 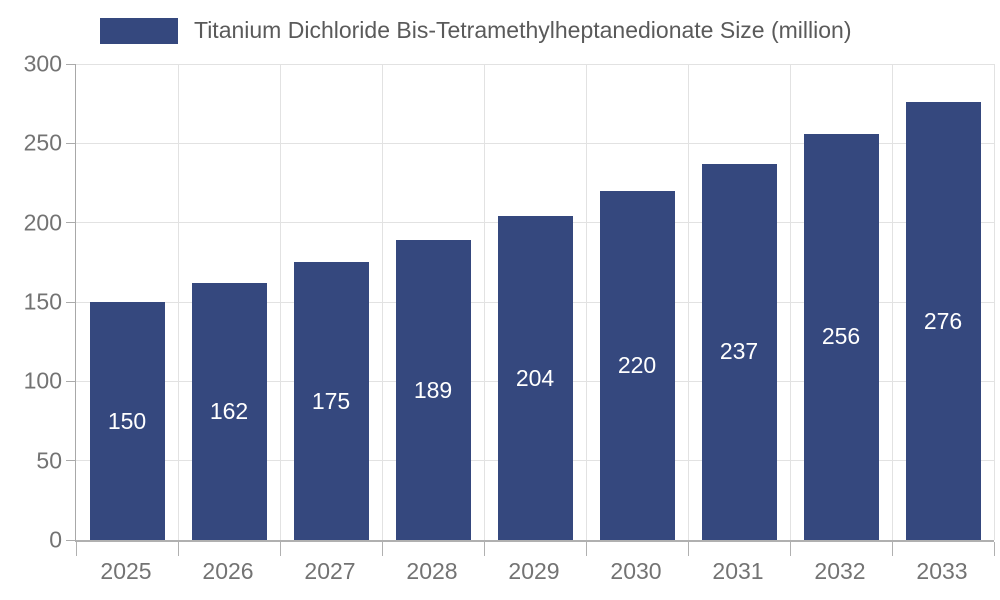 I want to click on x-axis-label: 2027, so click(x=330, y=571).